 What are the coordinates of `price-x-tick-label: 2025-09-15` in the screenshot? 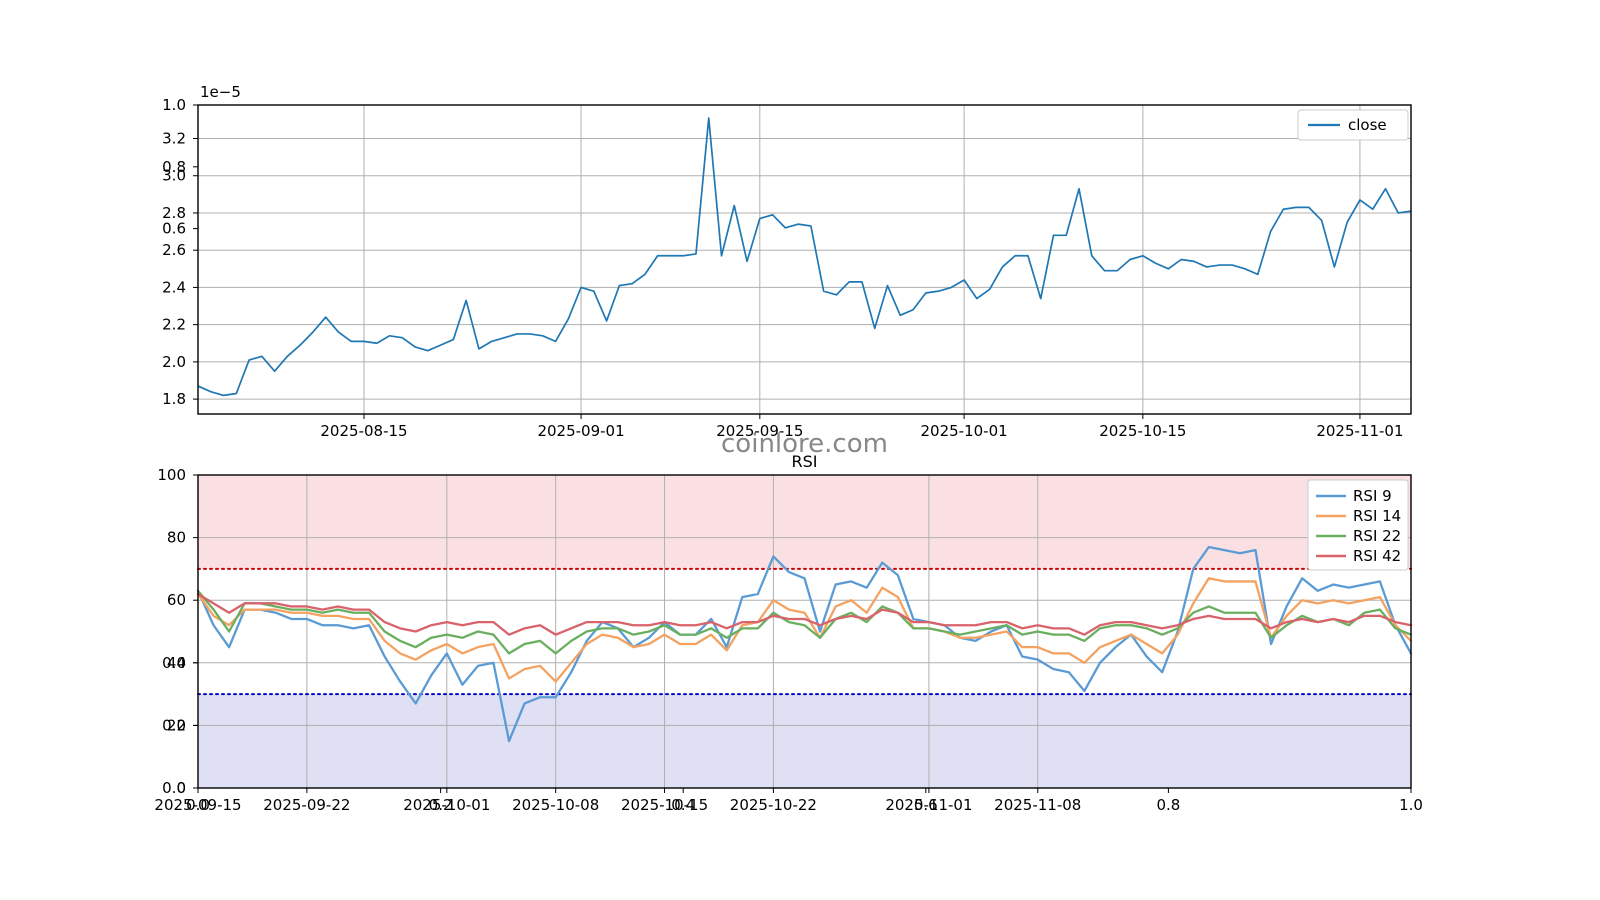 It's located at (759, 431).